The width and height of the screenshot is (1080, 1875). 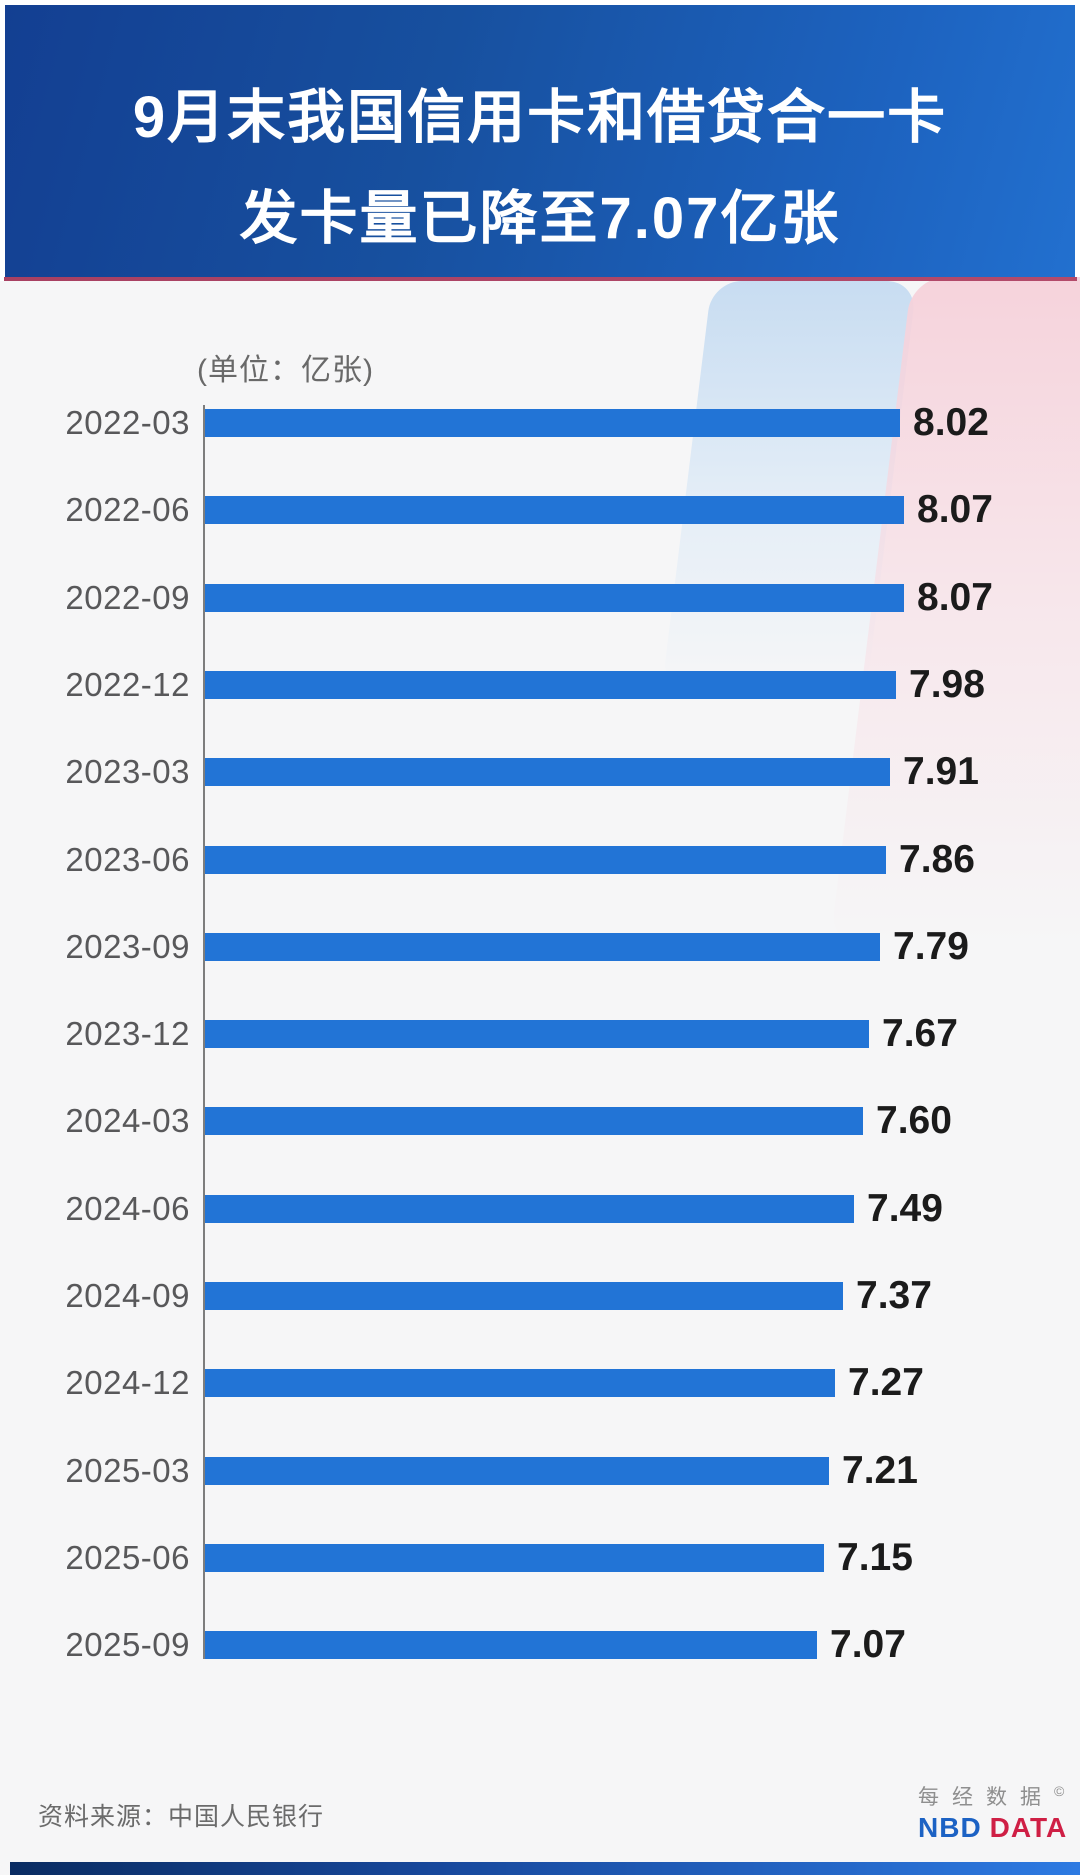 I want to click on y-axis-line, so click(x=204, y=1032).